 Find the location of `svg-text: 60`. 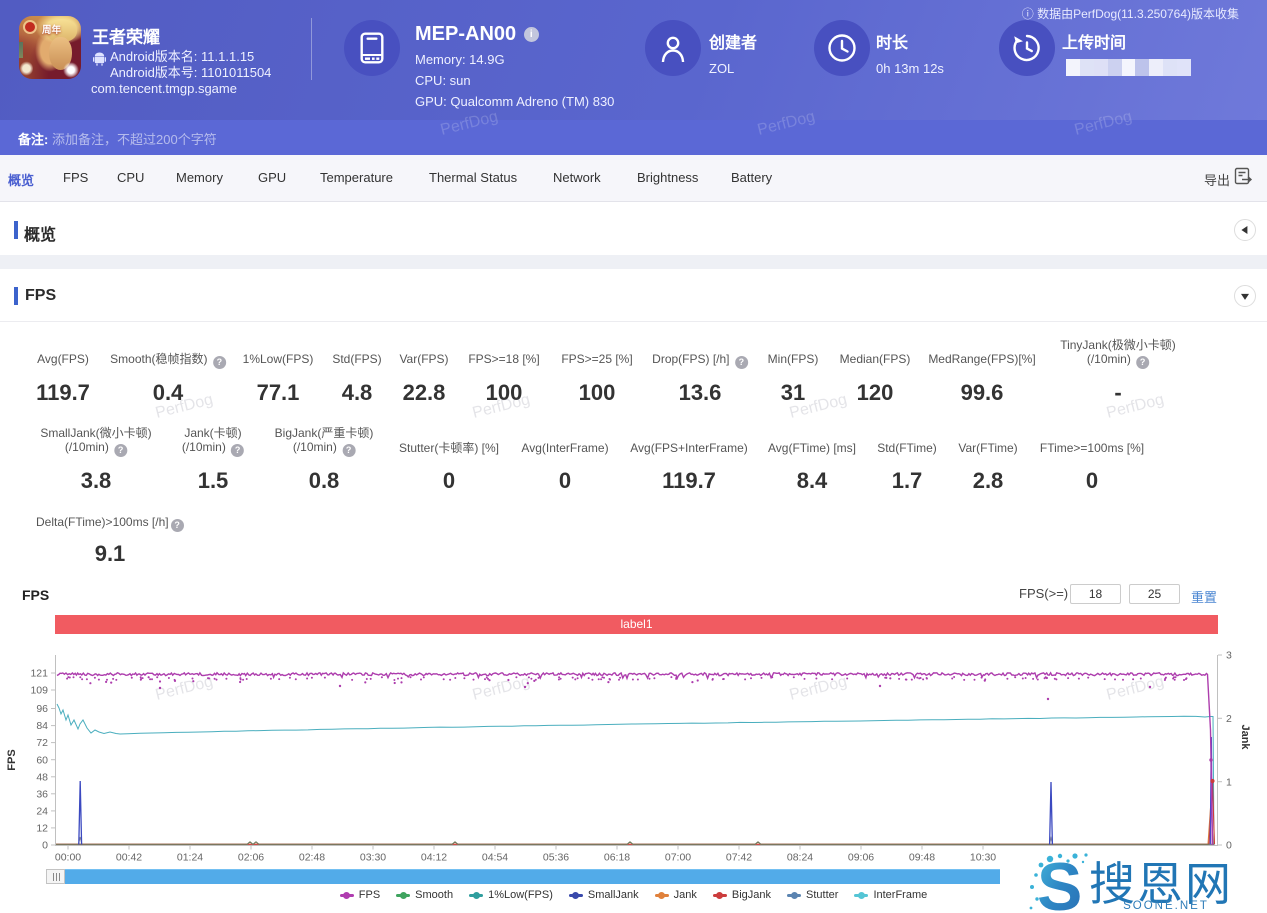

svg-text: 60 is located at coordinates (42, 760).